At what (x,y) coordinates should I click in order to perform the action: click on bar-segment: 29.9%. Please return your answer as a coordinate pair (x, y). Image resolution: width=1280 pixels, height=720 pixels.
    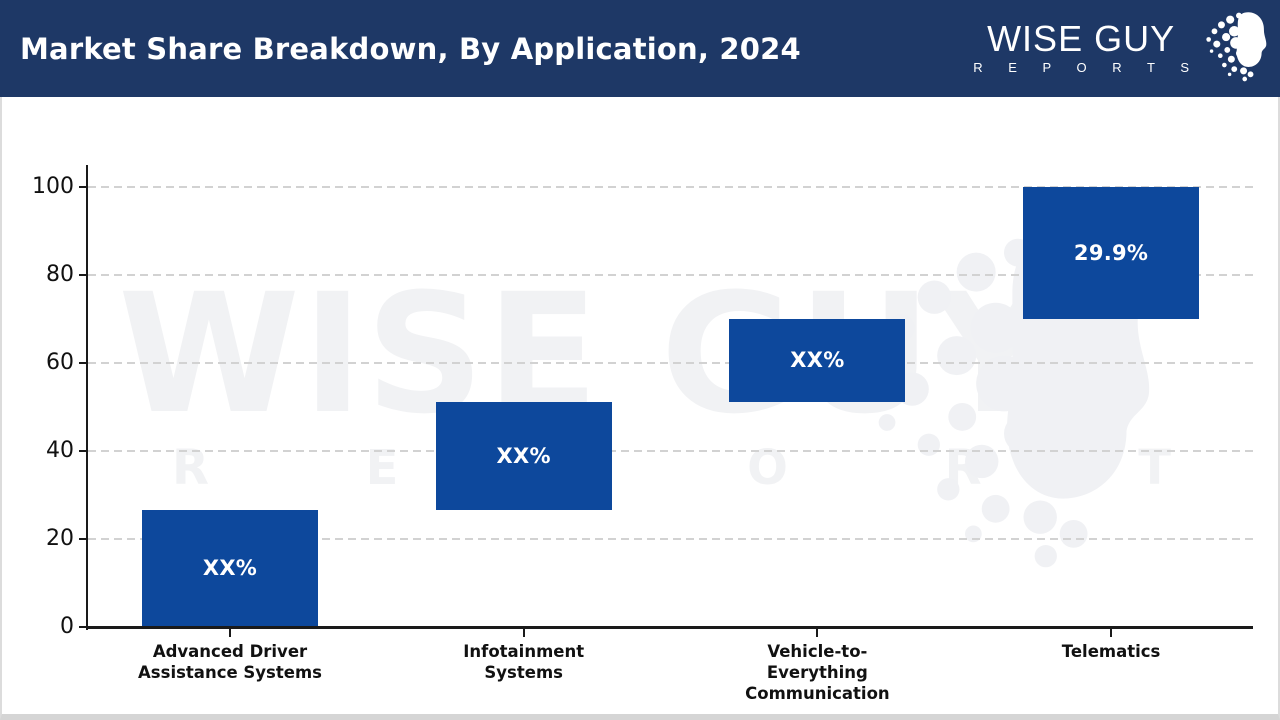
    Looking at the image, I should click on (1111, 253).